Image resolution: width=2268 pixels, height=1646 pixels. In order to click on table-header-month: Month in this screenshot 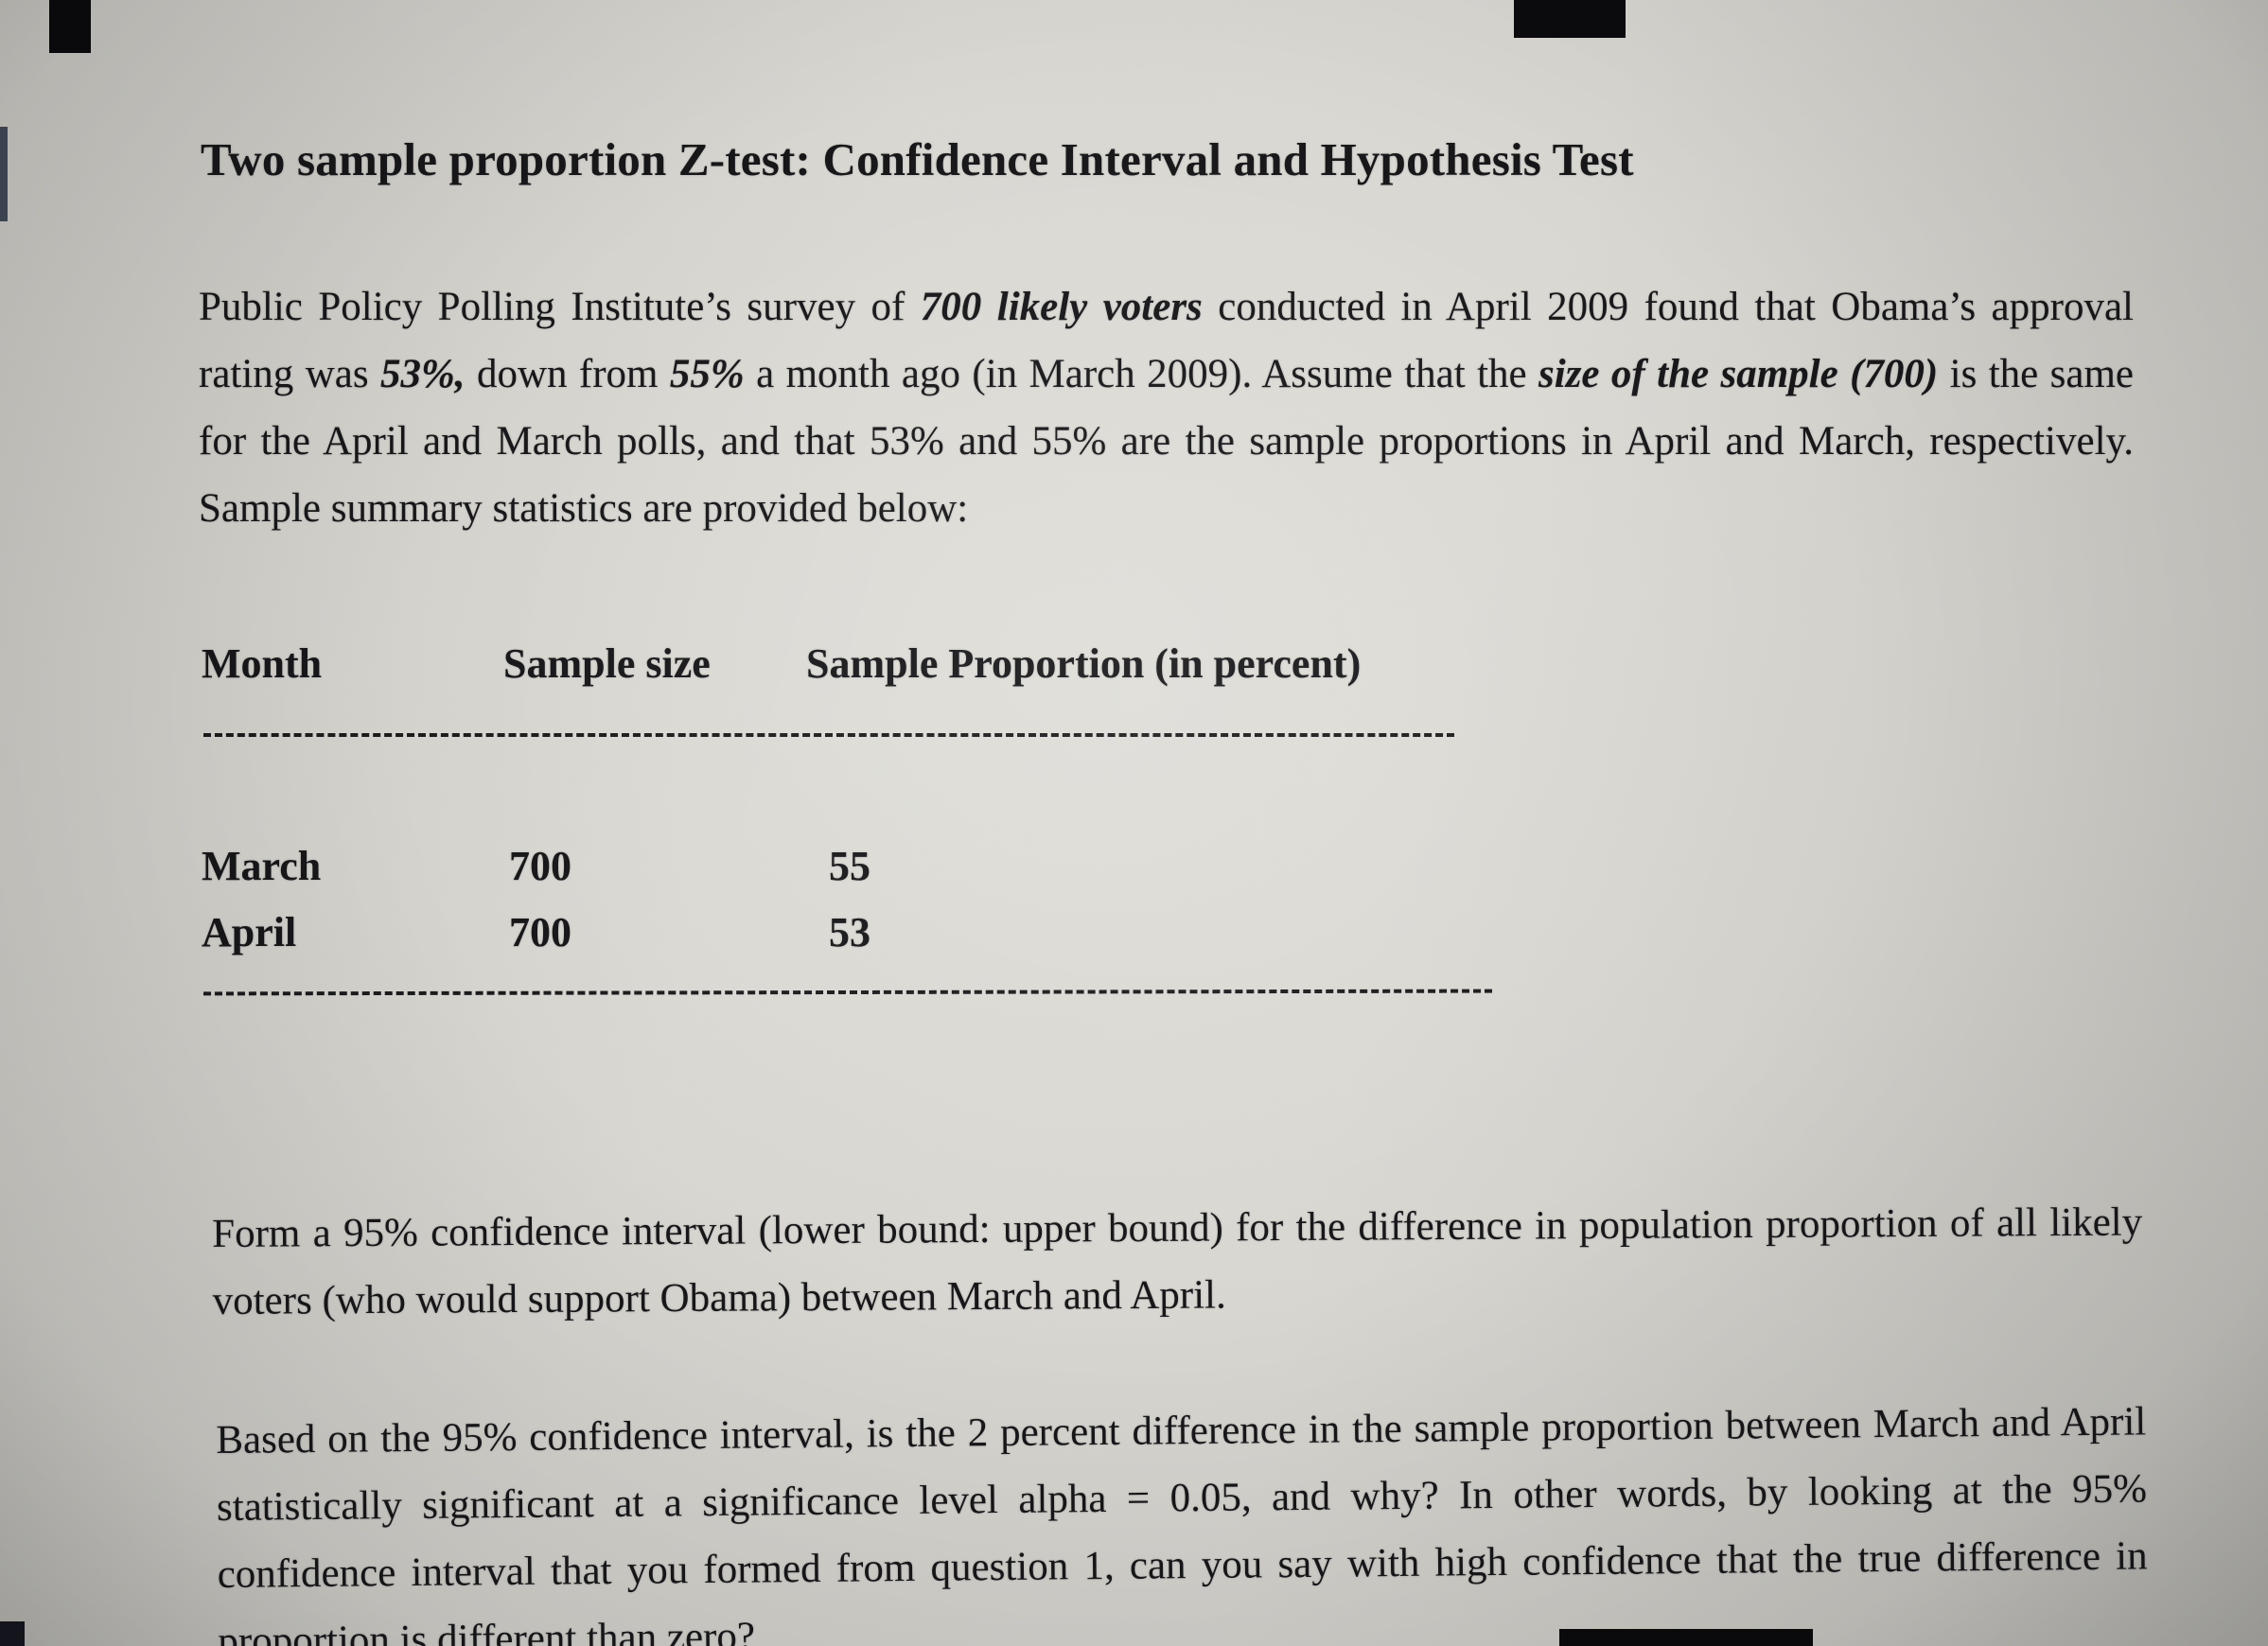, I will do `click(263, 663)`.